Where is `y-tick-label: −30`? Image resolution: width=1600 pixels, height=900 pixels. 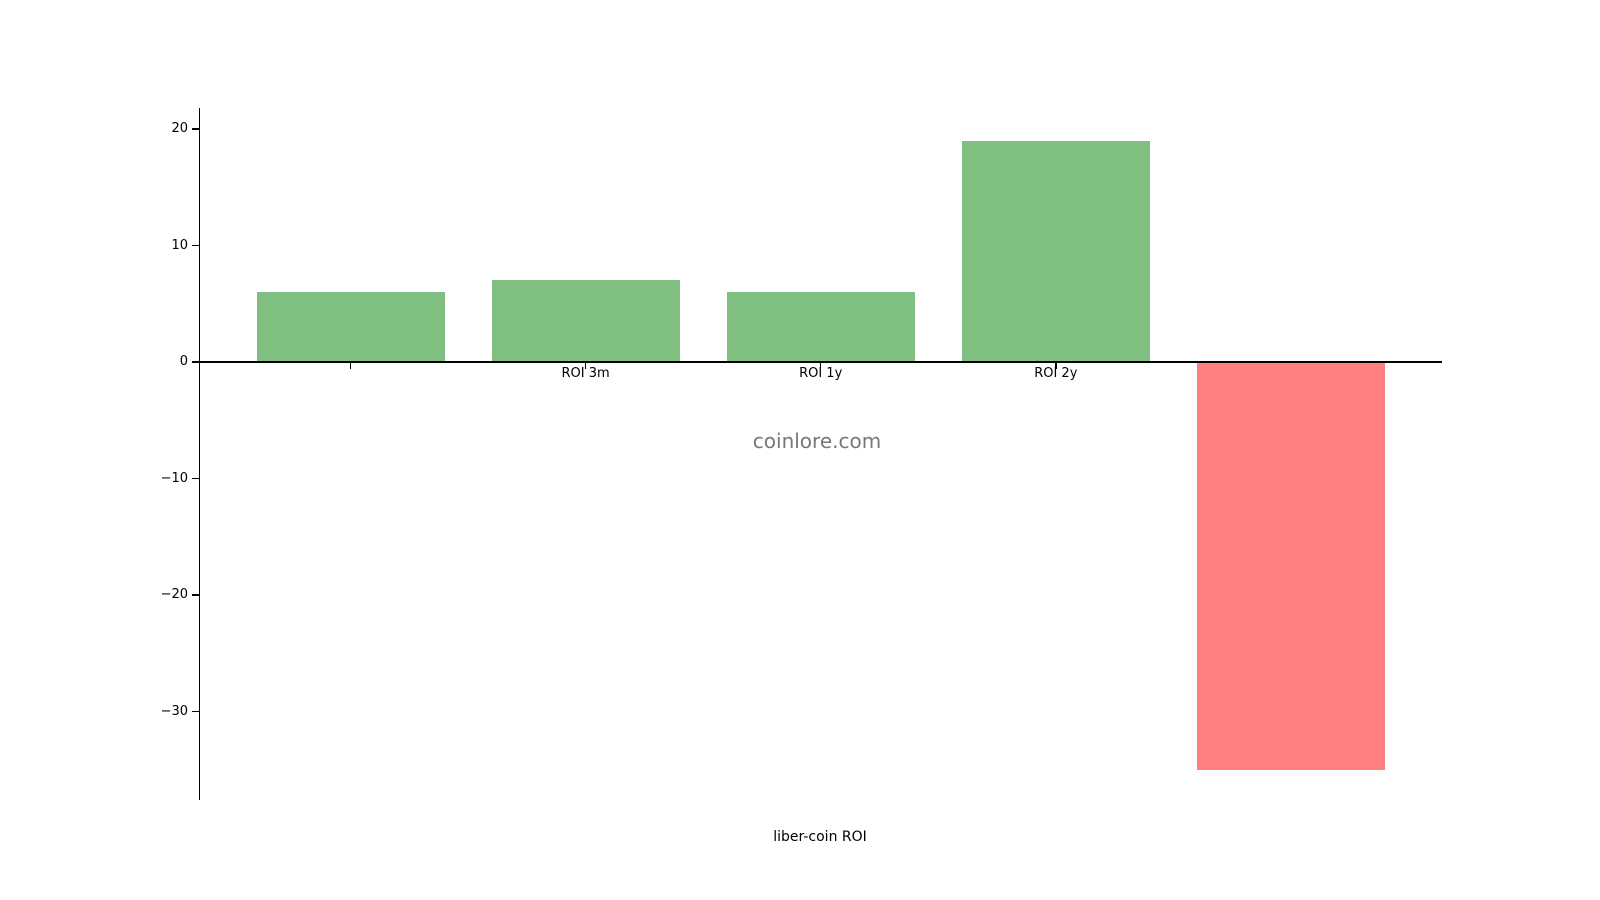 y-tick-label: −30 is located at coordinates (174, 711).